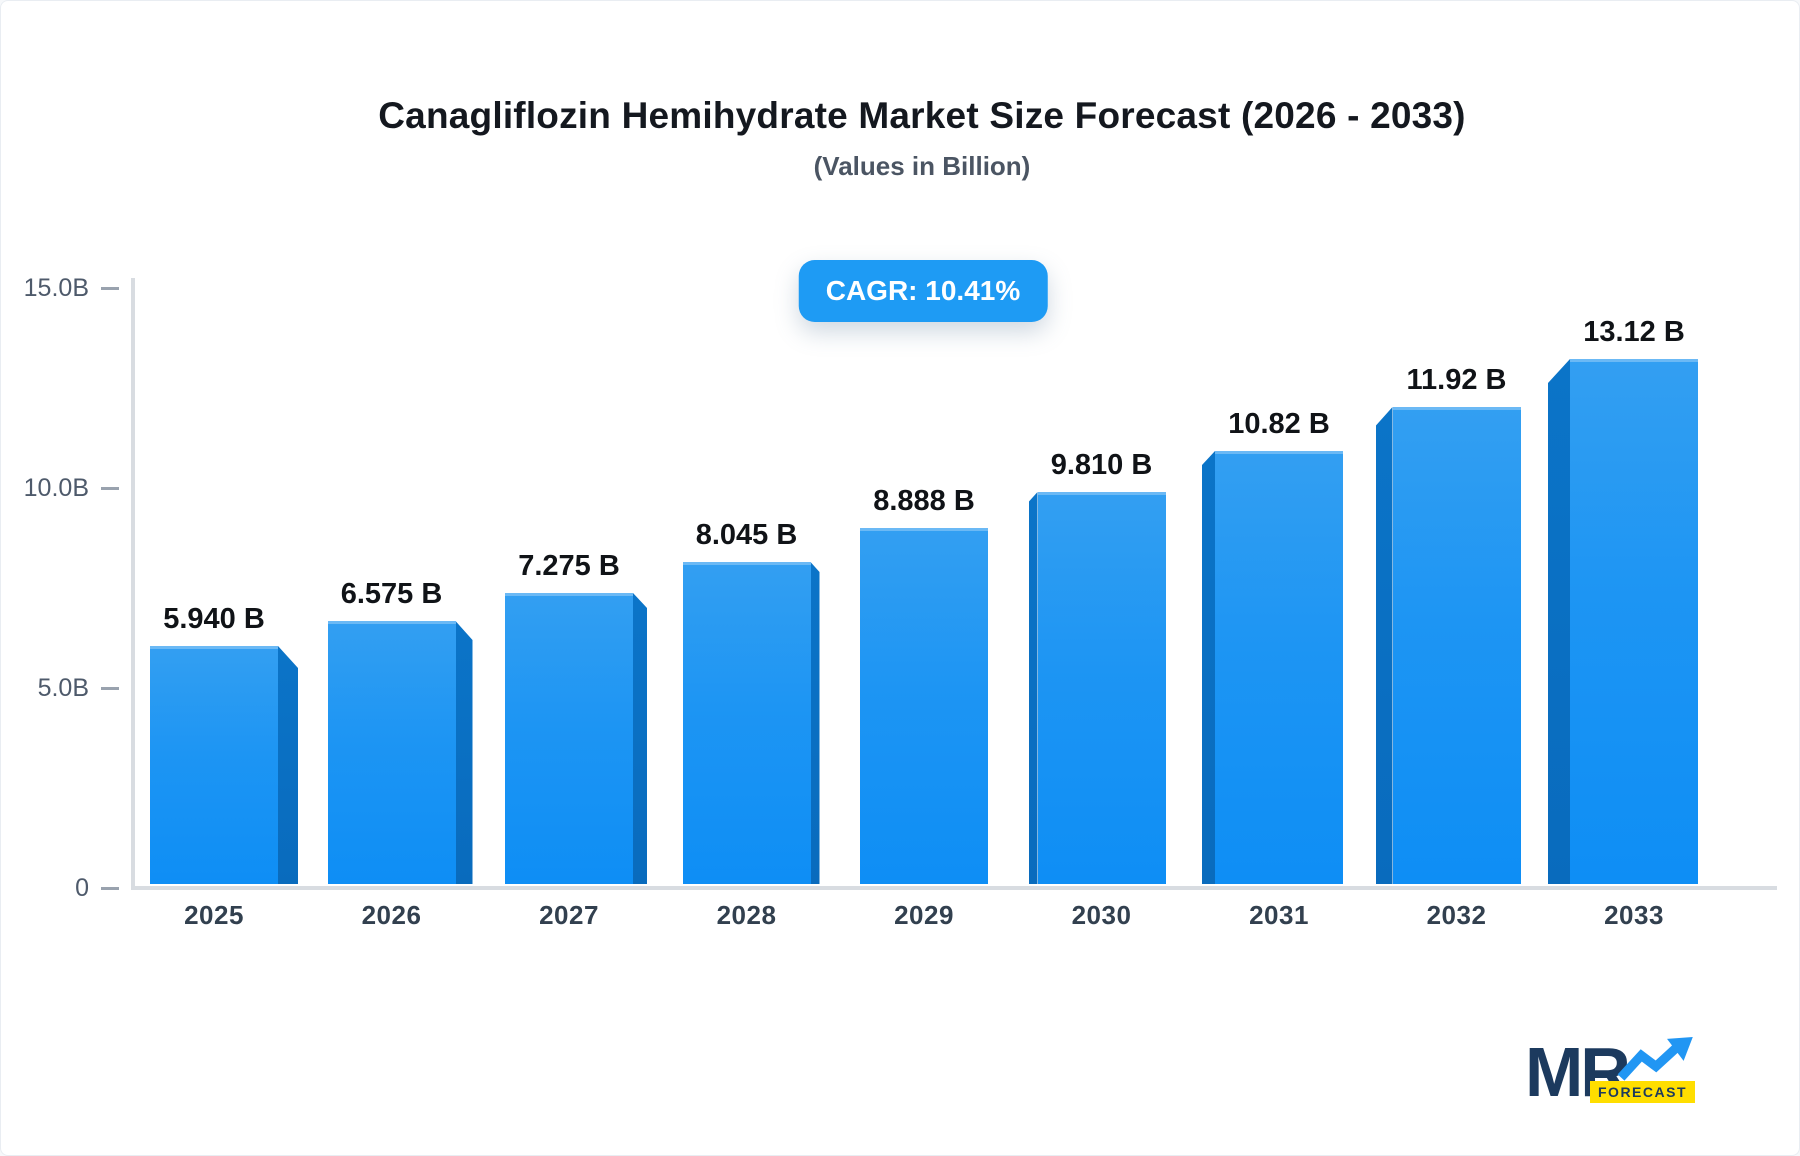  What do you see at coordinates (1279, 424) in the screenshot?
I see `bar-value-label: 10.82 B` at bounding box center [1279, 424].